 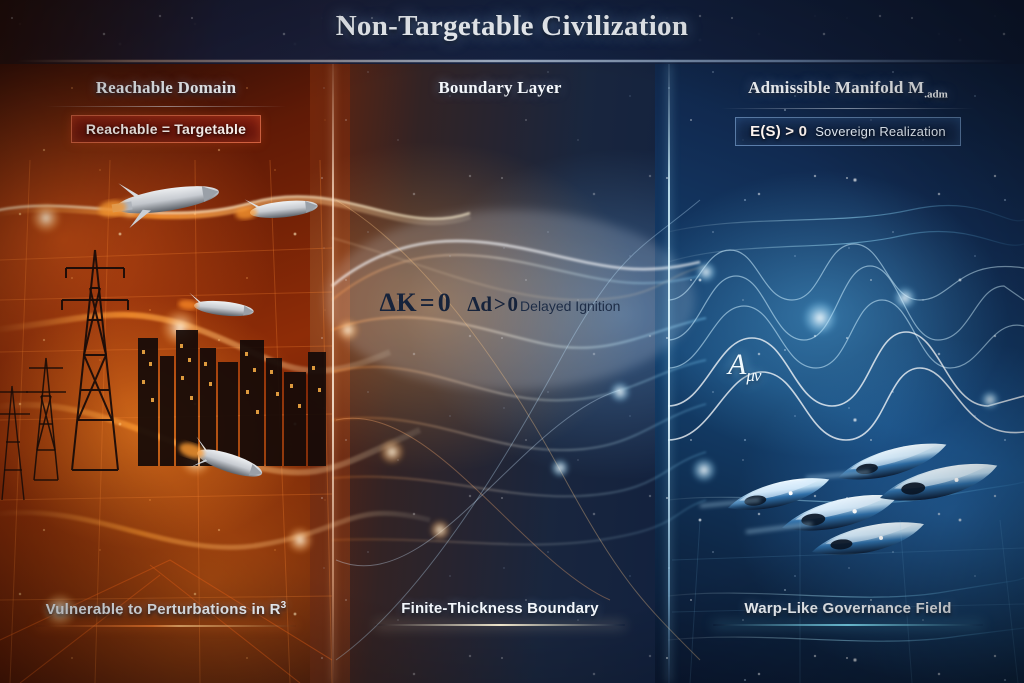 I want to click on footer-text-exponent: 3, so click(x=283, y=605).